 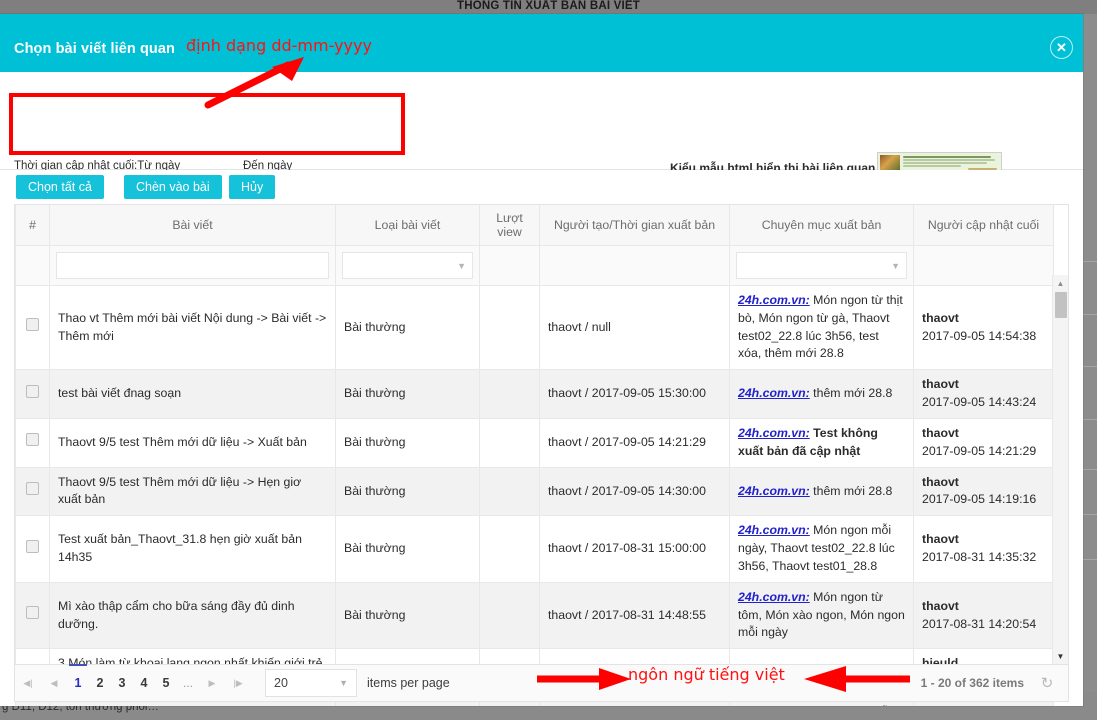 What do you see at coordinates (509, 265) in the screenshot?
I see `filter-views-cell` at bounding box center [509, 265].